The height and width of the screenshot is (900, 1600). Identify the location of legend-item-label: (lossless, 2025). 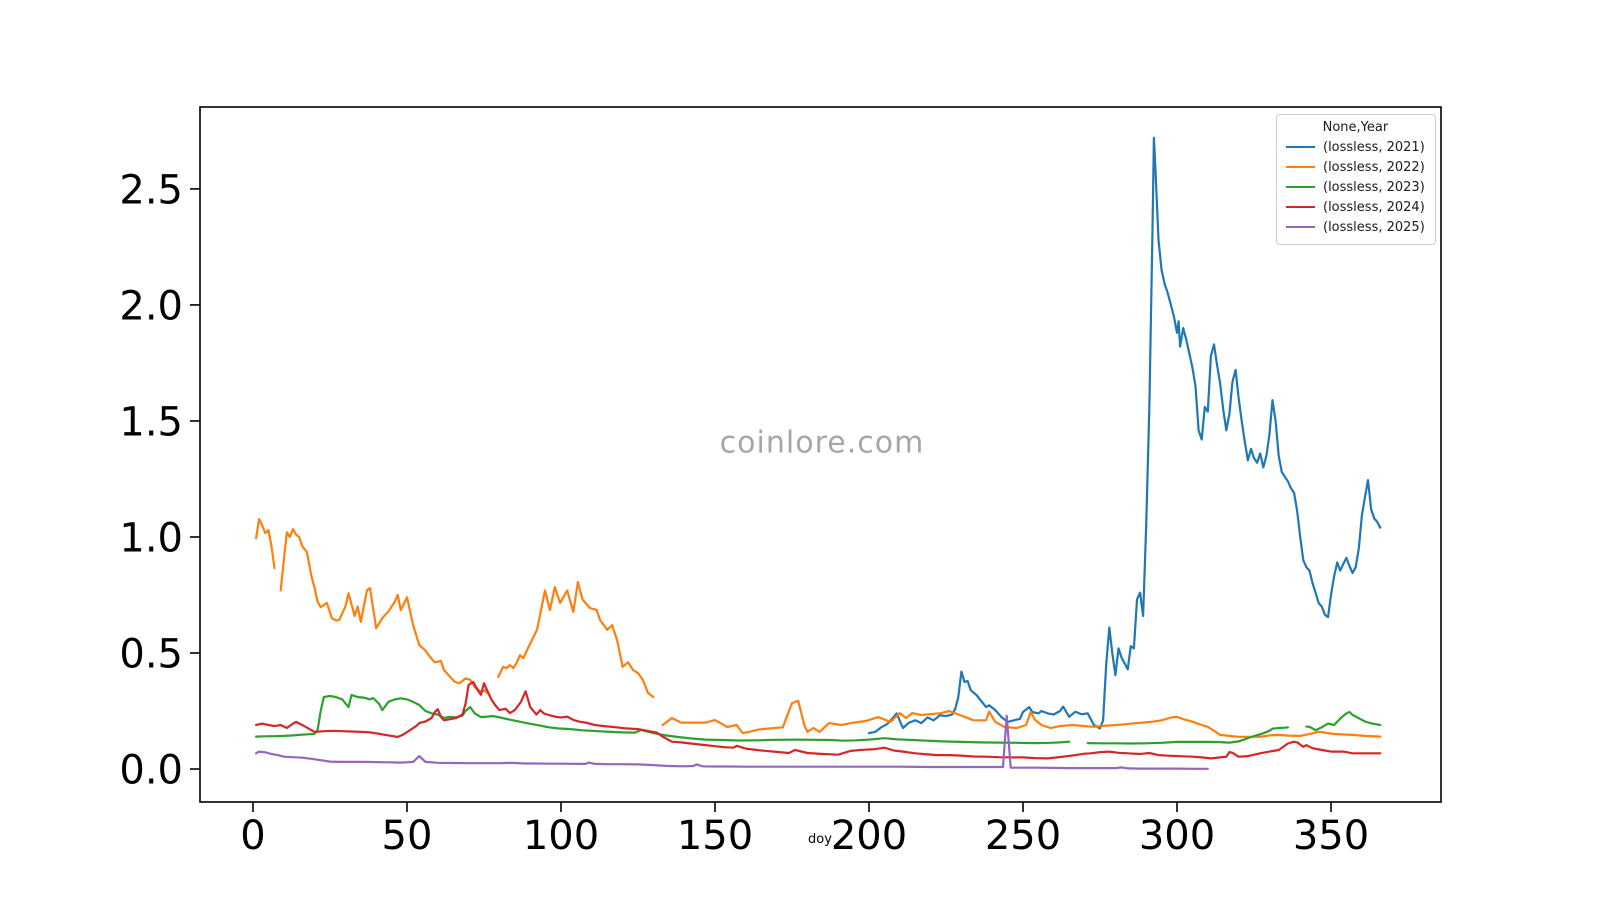
(1374, 227).